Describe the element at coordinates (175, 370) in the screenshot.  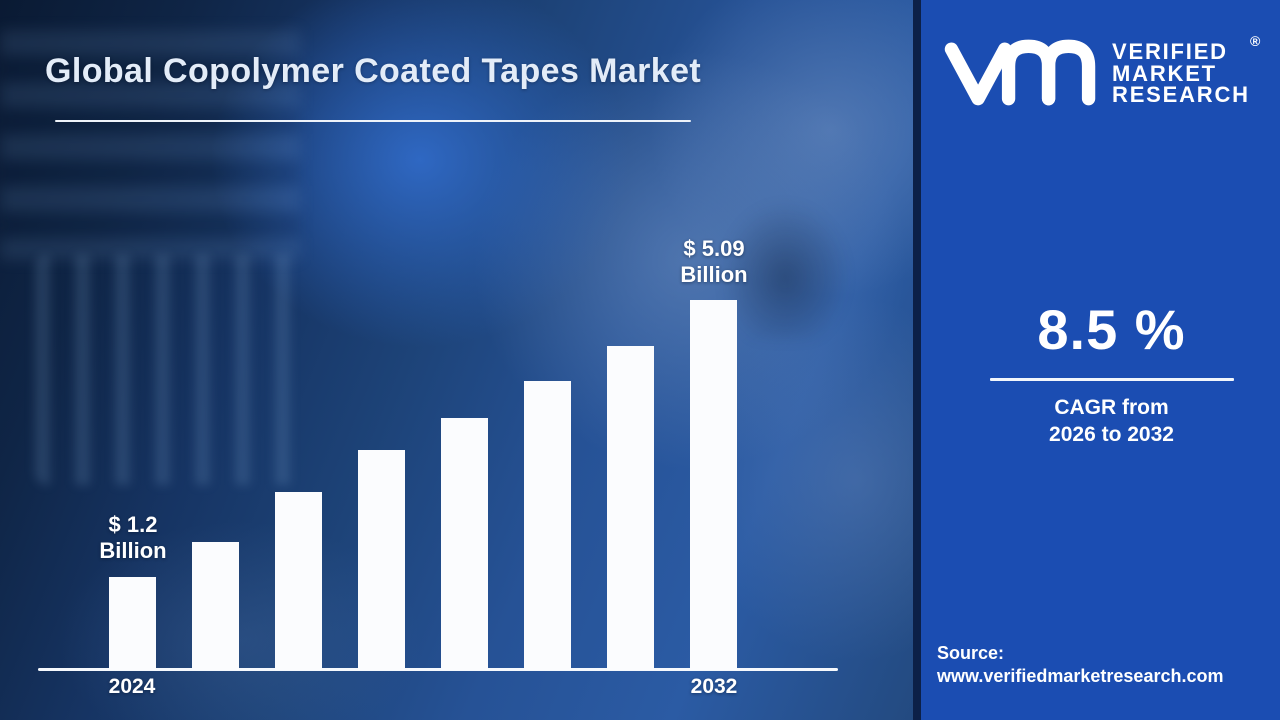
I see `test-tubes-decoration` at that location.